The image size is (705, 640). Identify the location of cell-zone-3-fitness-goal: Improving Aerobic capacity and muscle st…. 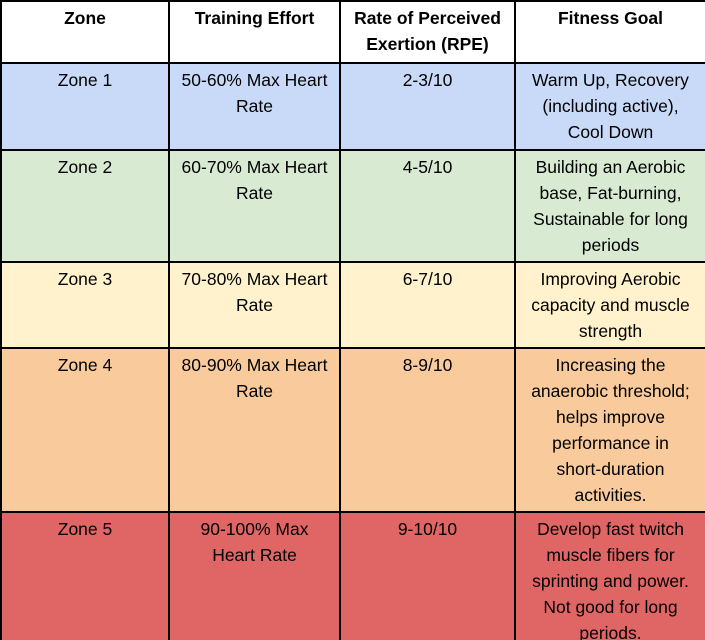
(609, 305).